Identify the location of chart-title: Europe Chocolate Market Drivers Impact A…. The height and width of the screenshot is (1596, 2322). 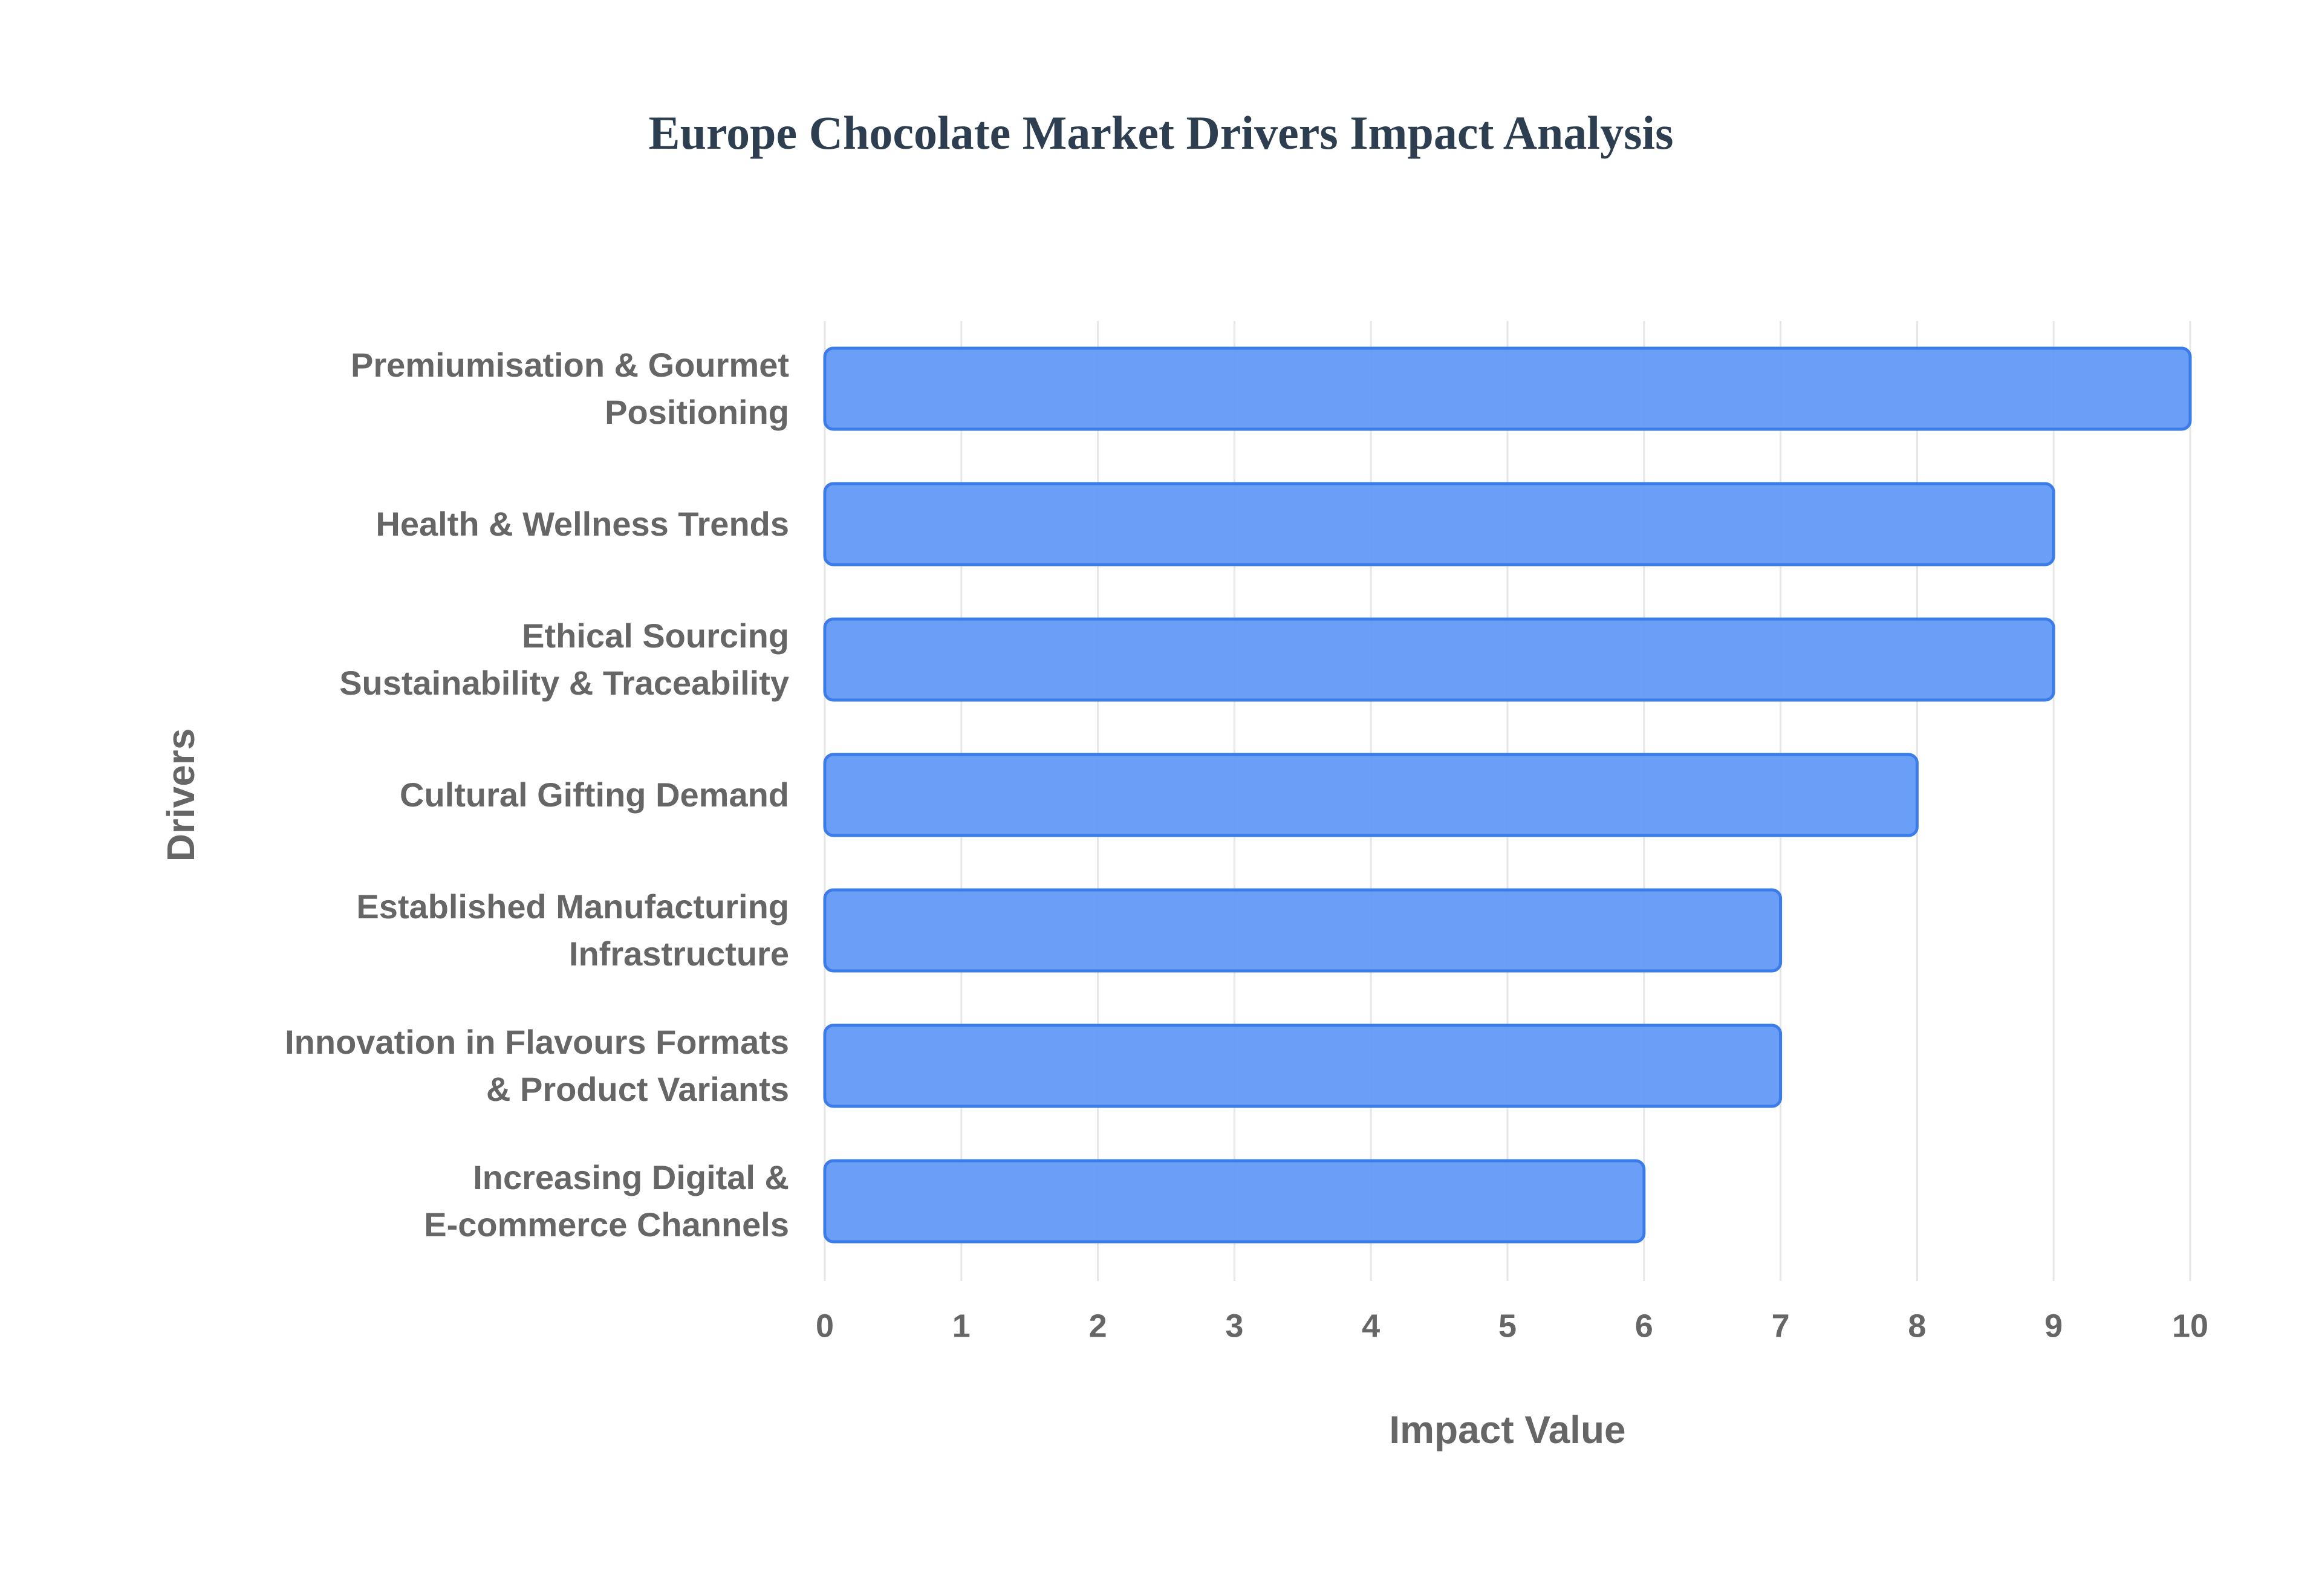
(1161, 132).